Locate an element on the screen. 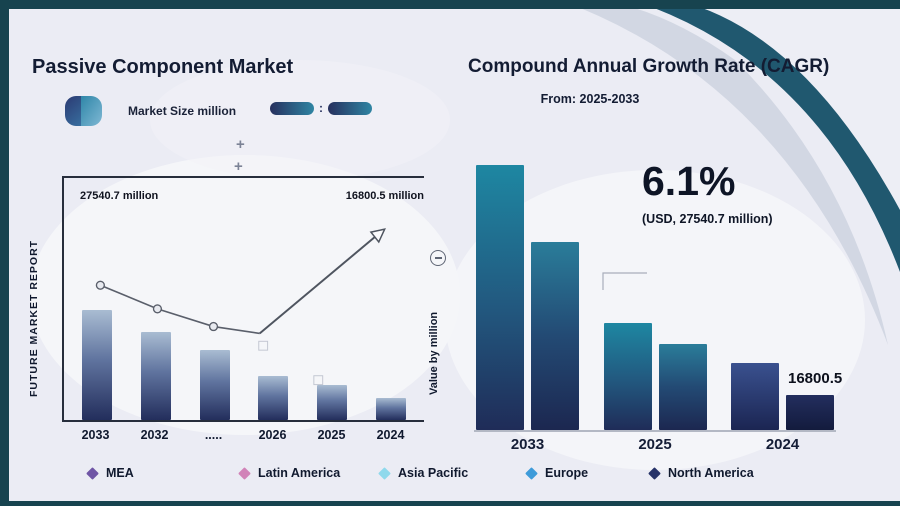 The image size is (900, 506). left-chart-title: Passive Component Market is located at coordinates (163, 67).